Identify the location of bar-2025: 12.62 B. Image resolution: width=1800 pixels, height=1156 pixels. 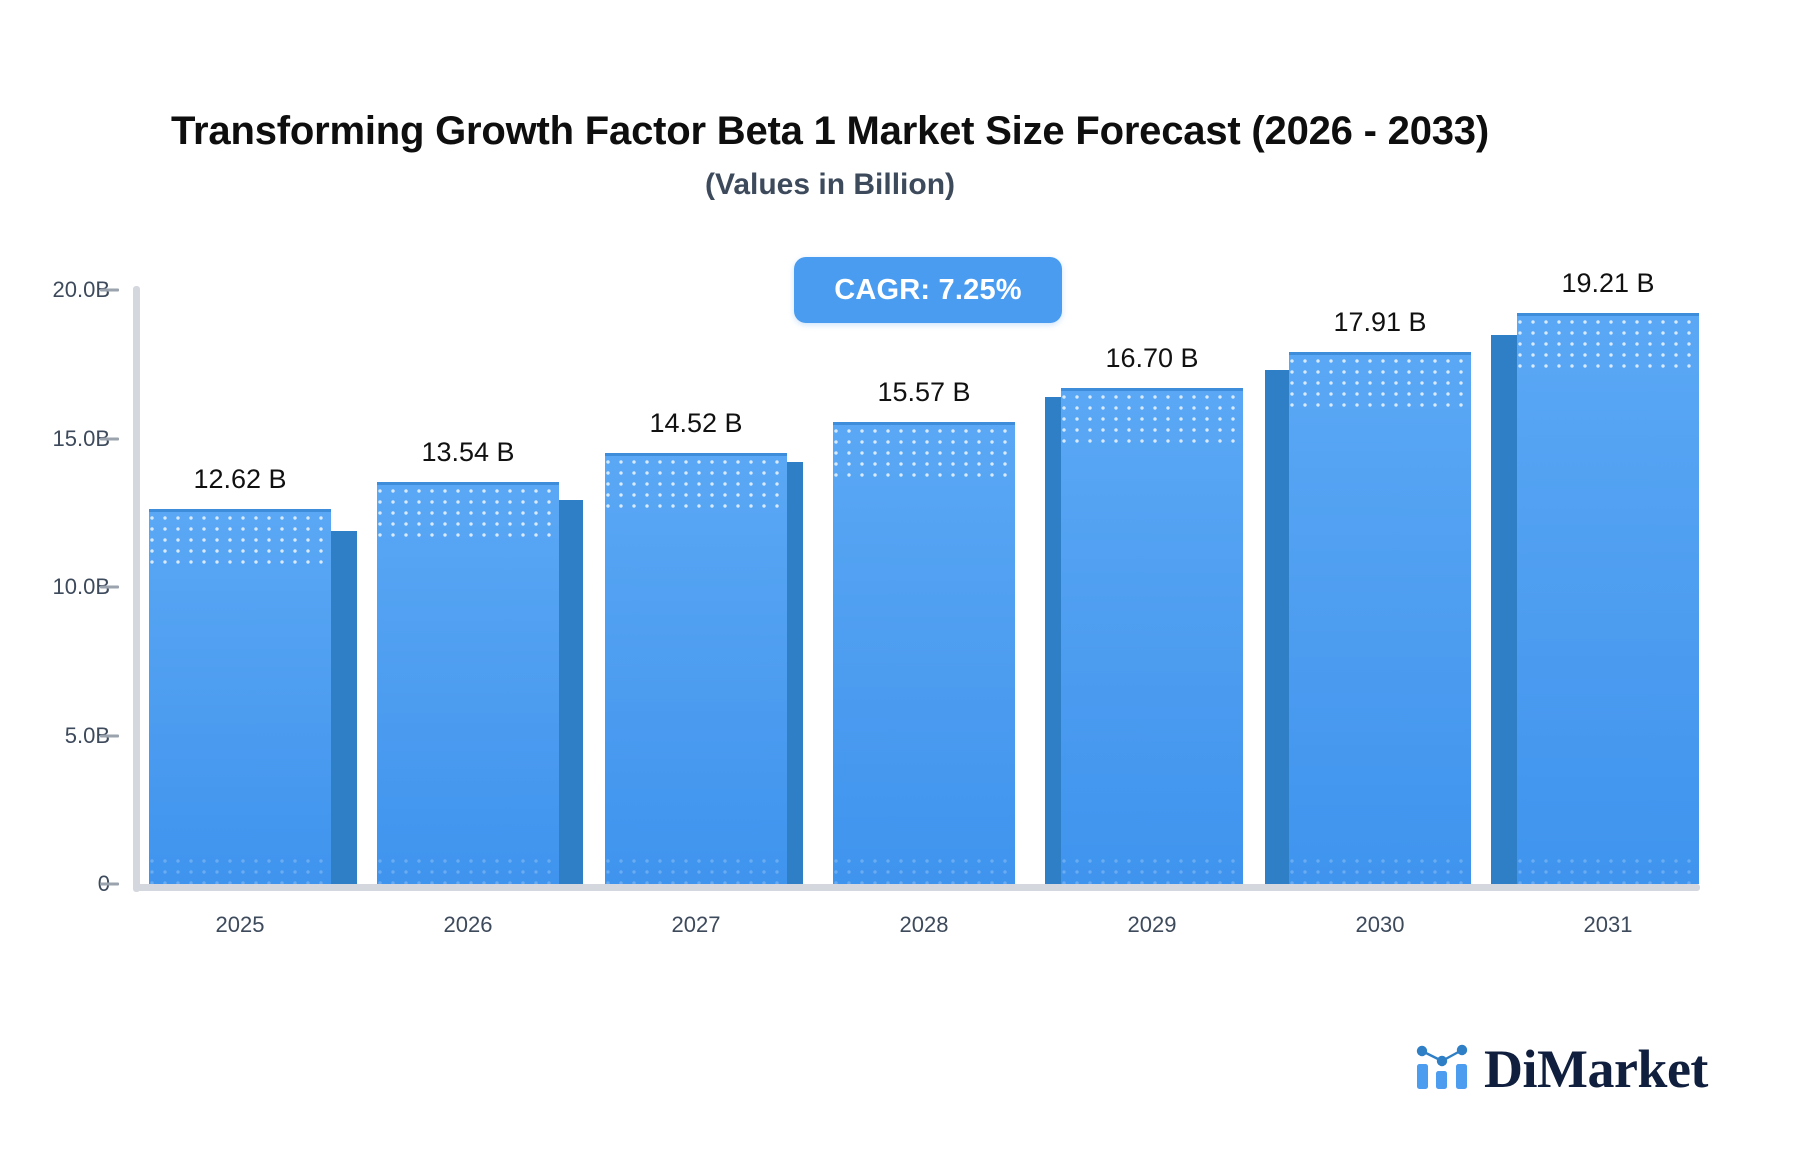
(253, 674).